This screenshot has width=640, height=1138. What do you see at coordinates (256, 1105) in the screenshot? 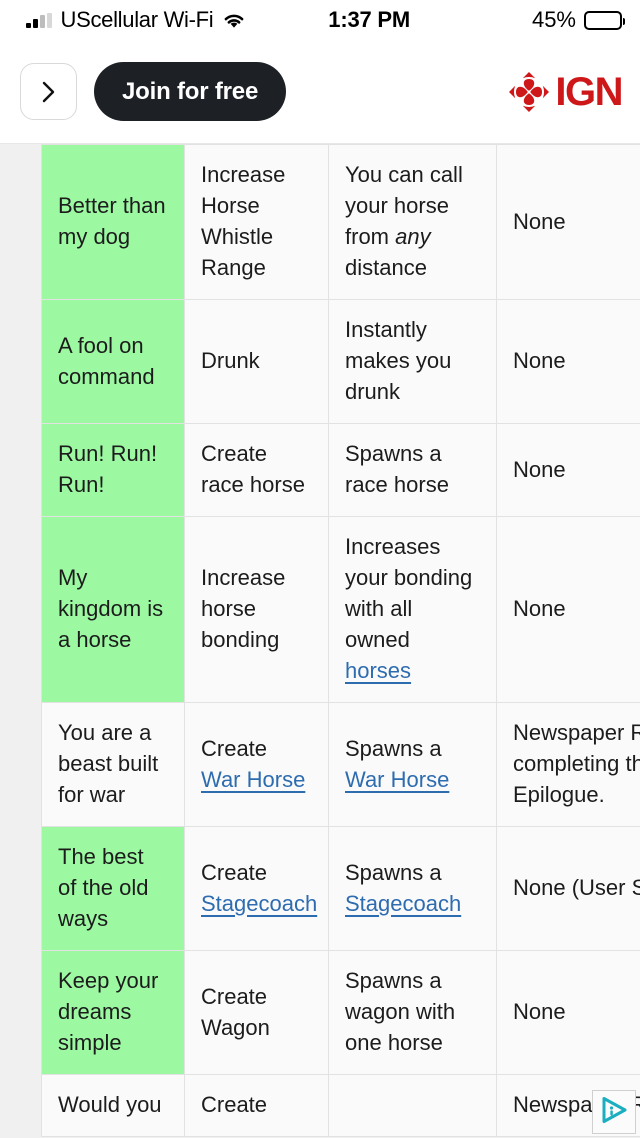
I see `ability-effect-cell: Create` at bounding box center [256, 1105].